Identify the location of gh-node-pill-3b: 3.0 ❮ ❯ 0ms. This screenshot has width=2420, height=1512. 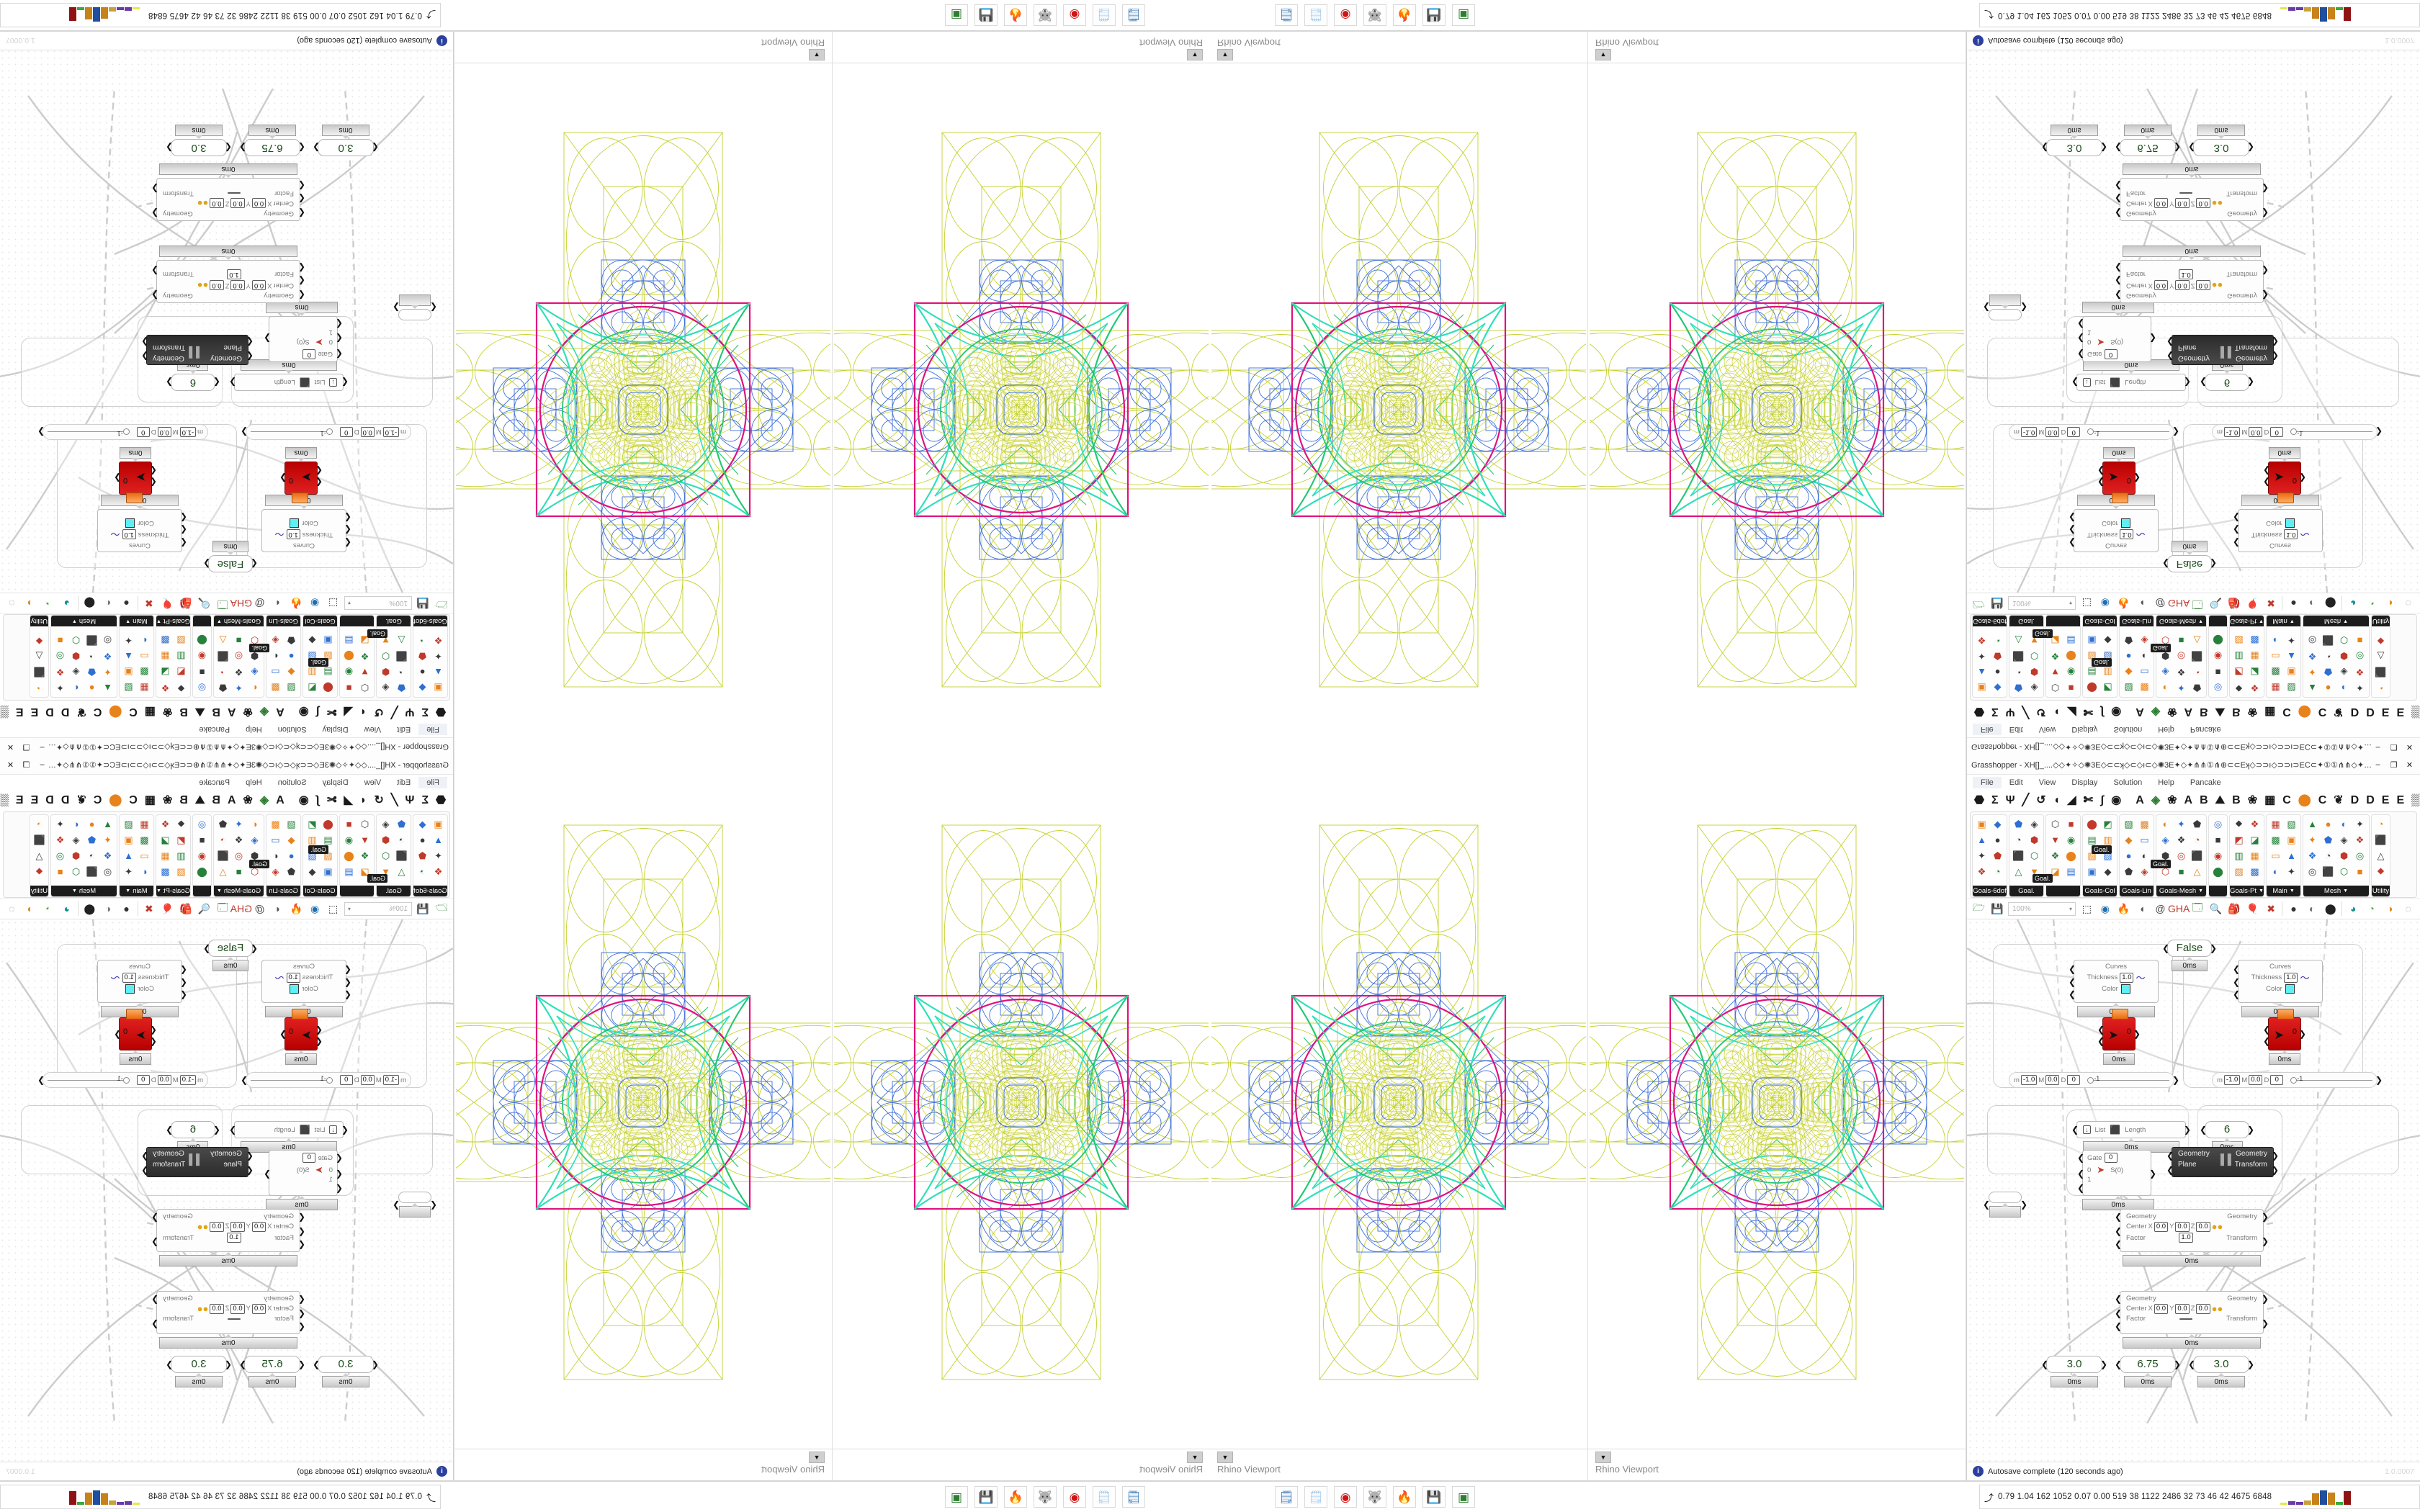
(2221, 1371).